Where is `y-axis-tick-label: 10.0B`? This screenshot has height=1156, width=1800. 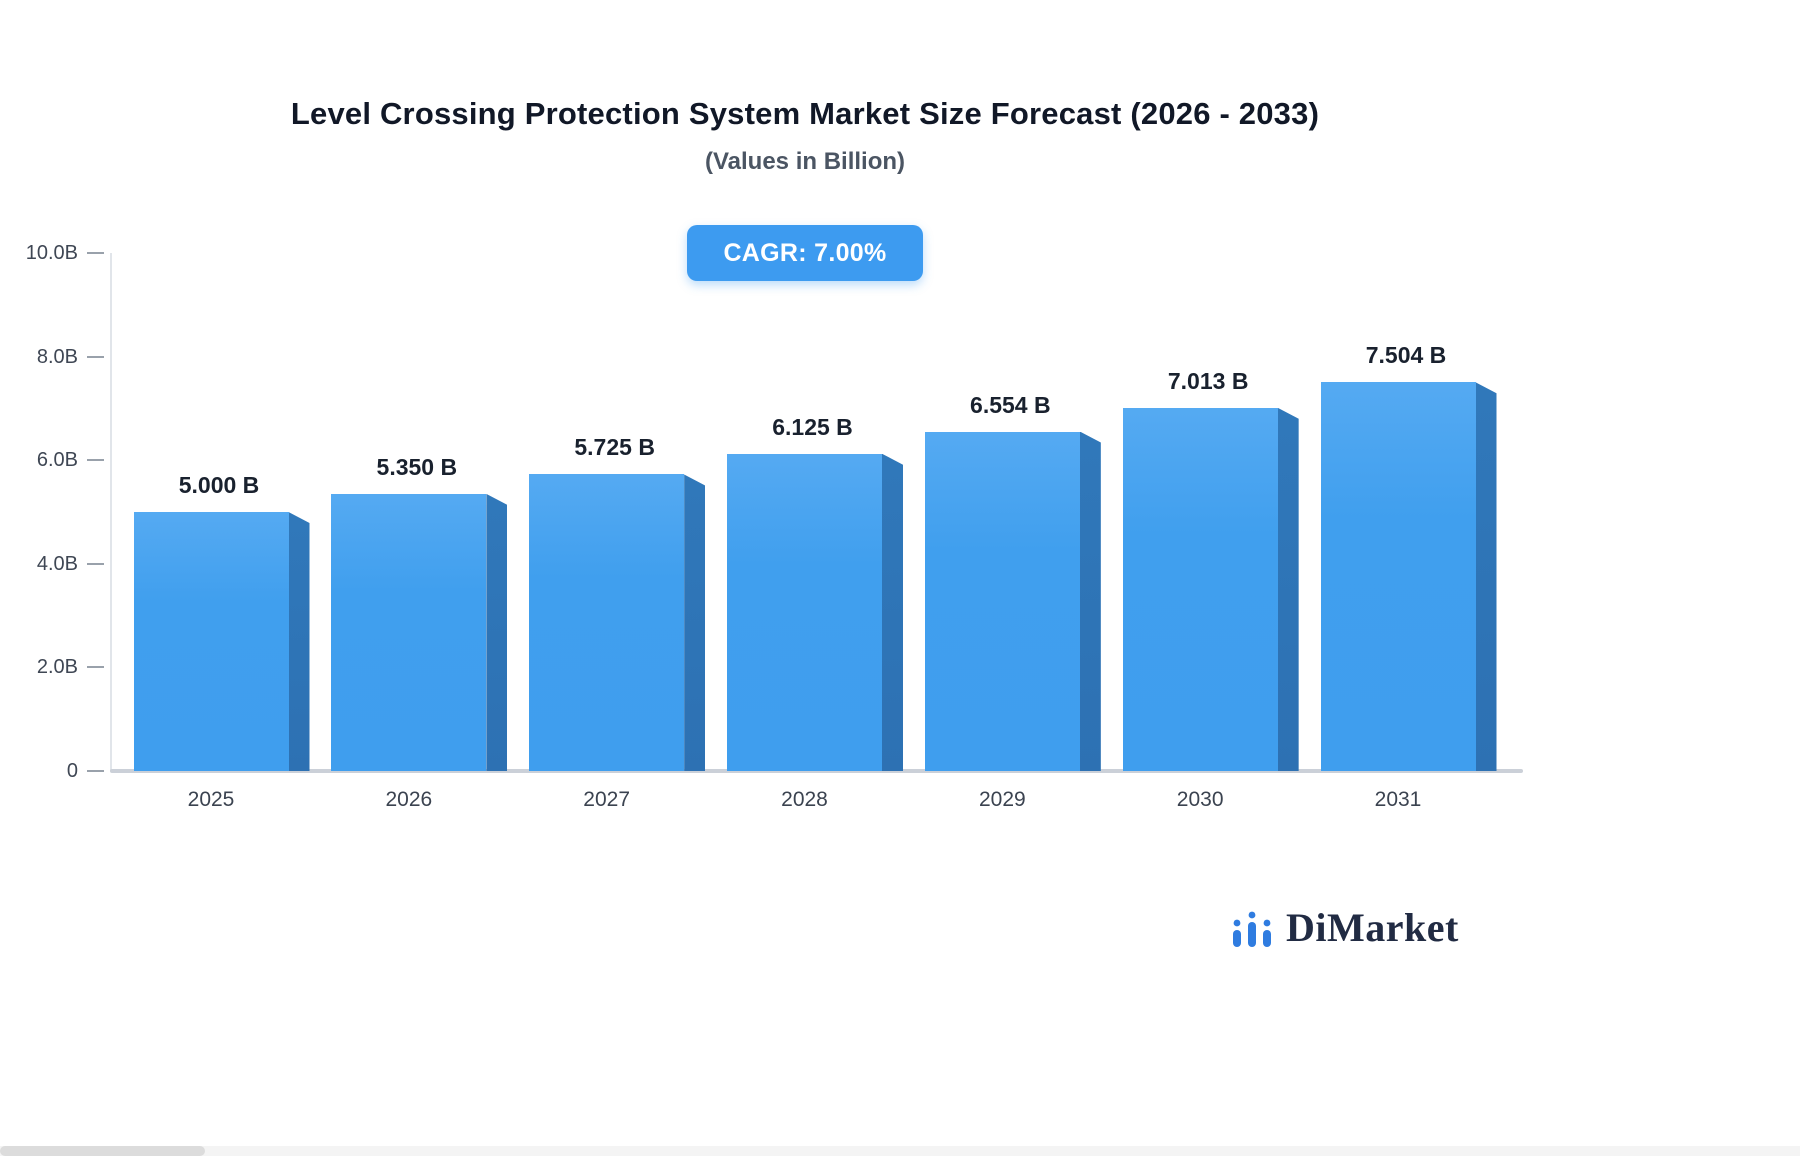 y-axis-tick-label: 10.0B is located at coordinates (51, 253).